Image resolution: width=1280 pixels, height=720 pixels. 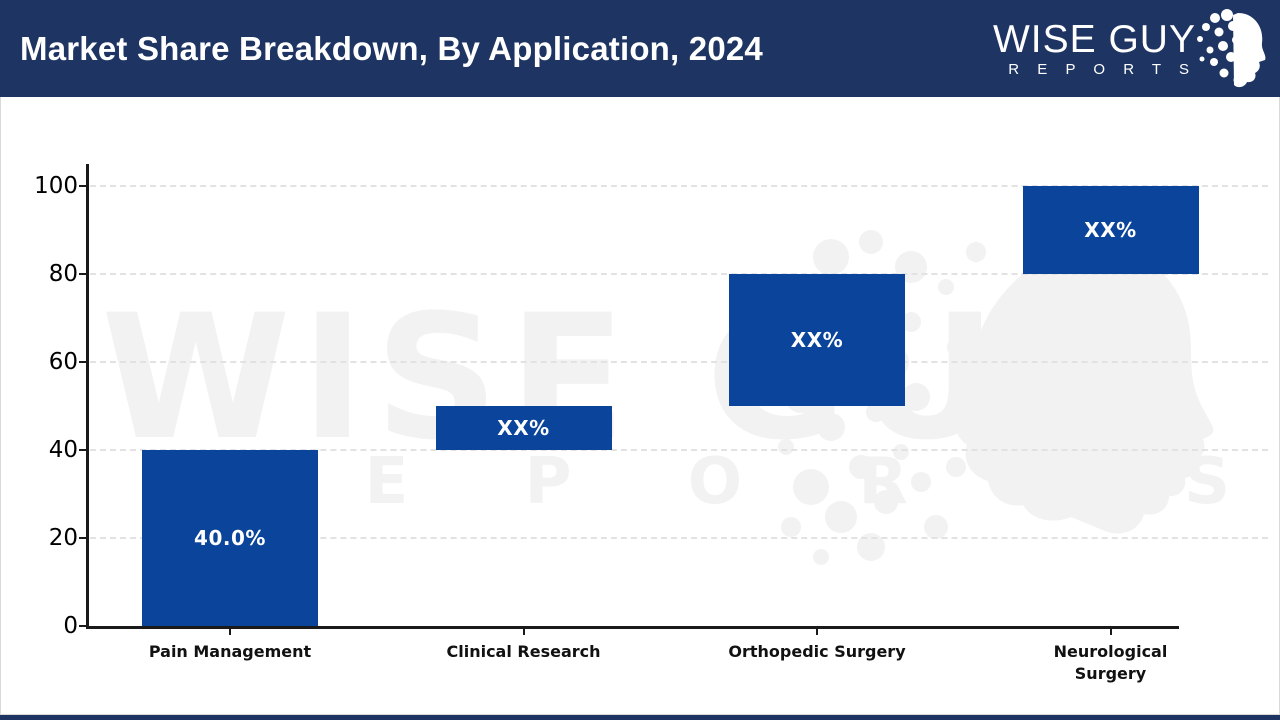 I want to click on bar-orthopedic-surgery: XX%, so click(x=817, y=340).